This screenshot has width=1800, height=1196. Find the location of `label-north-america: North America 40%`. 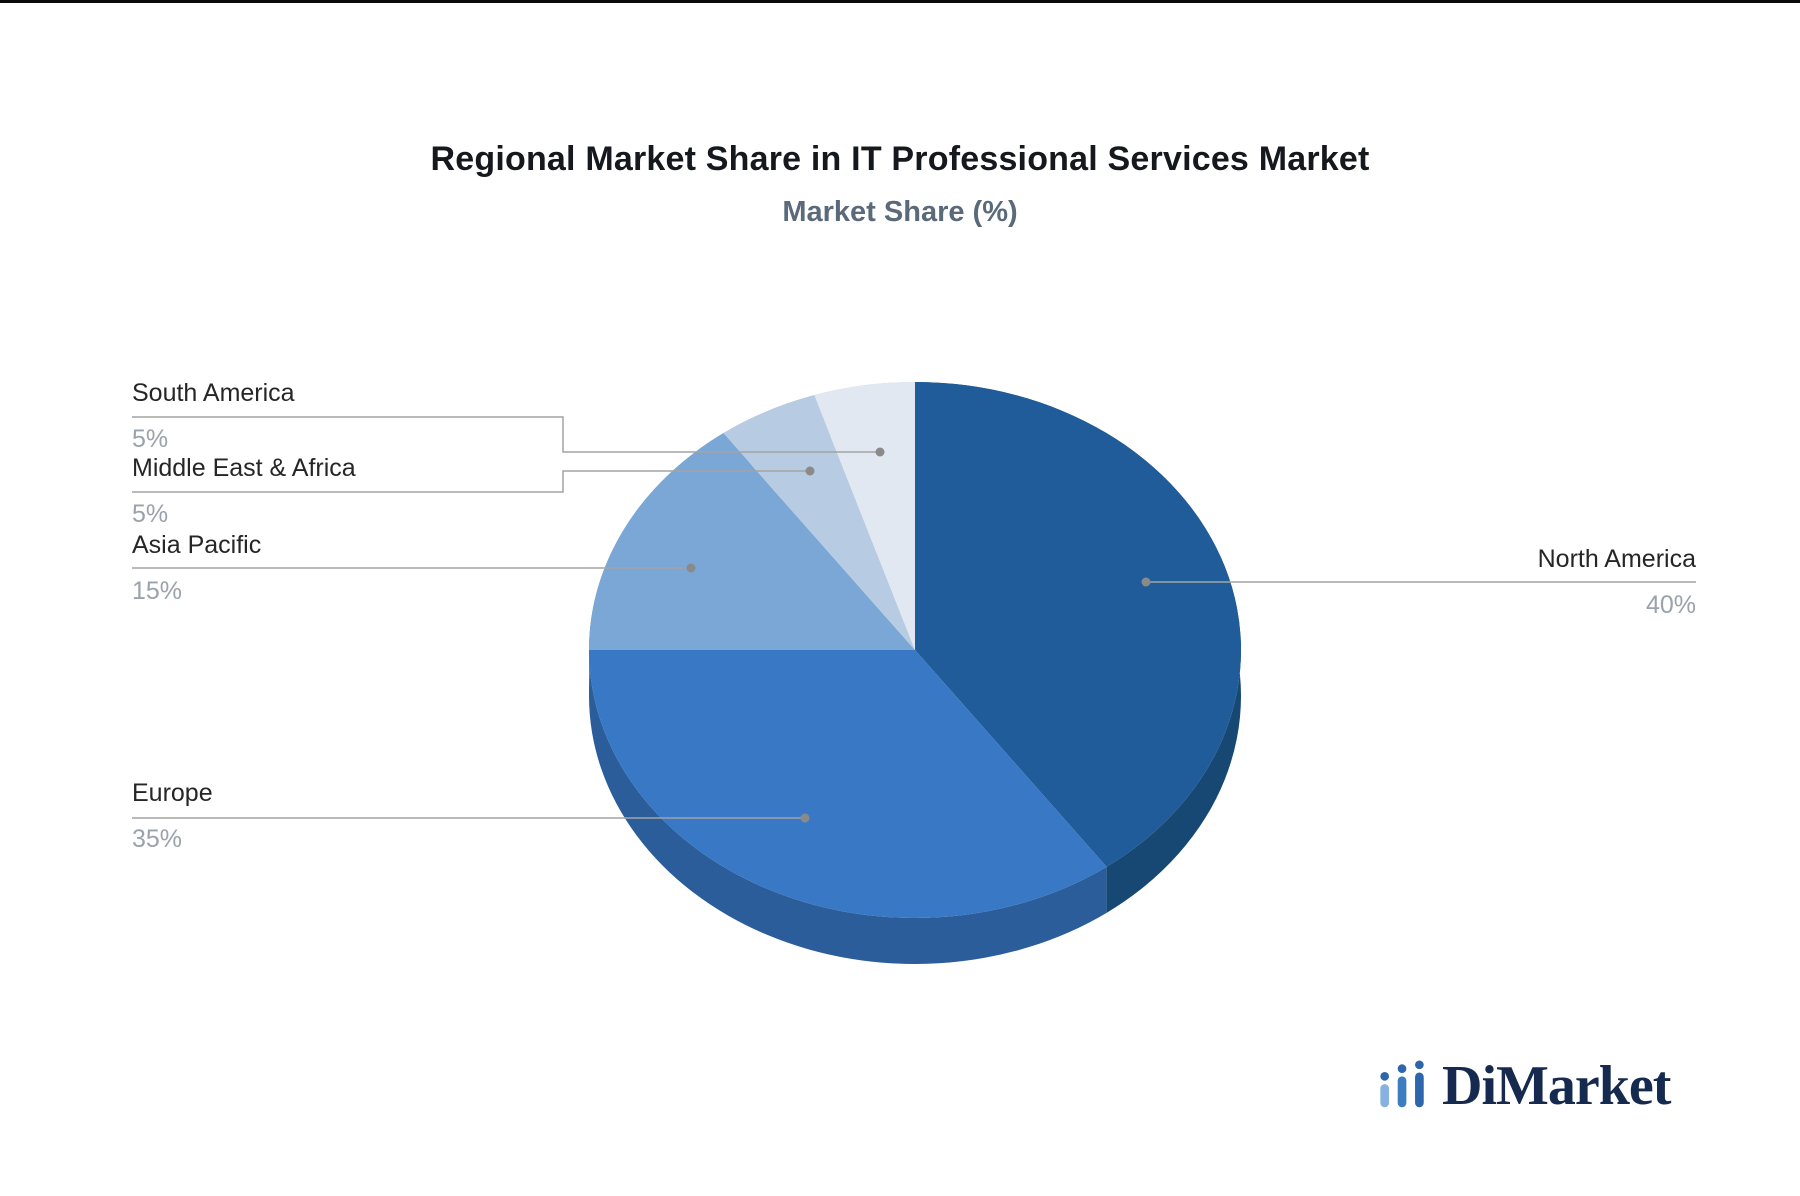

label-north-america: North America 40% is located at coordinates (1617, 582).